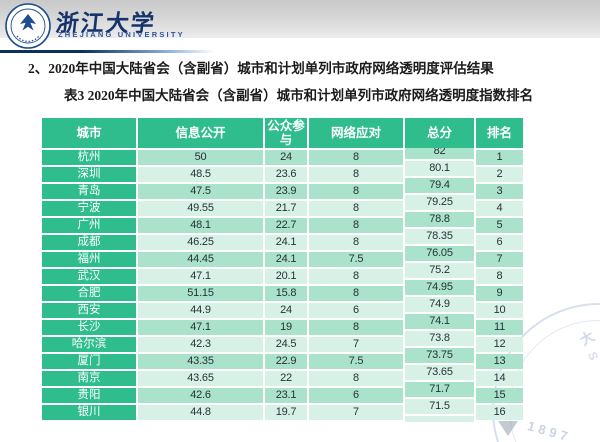 The image size is (600, 442). What do you see at coordinates (499, 310) in the screenshot?
I see `rank-cell: 10` at bounding box center [499, 310].